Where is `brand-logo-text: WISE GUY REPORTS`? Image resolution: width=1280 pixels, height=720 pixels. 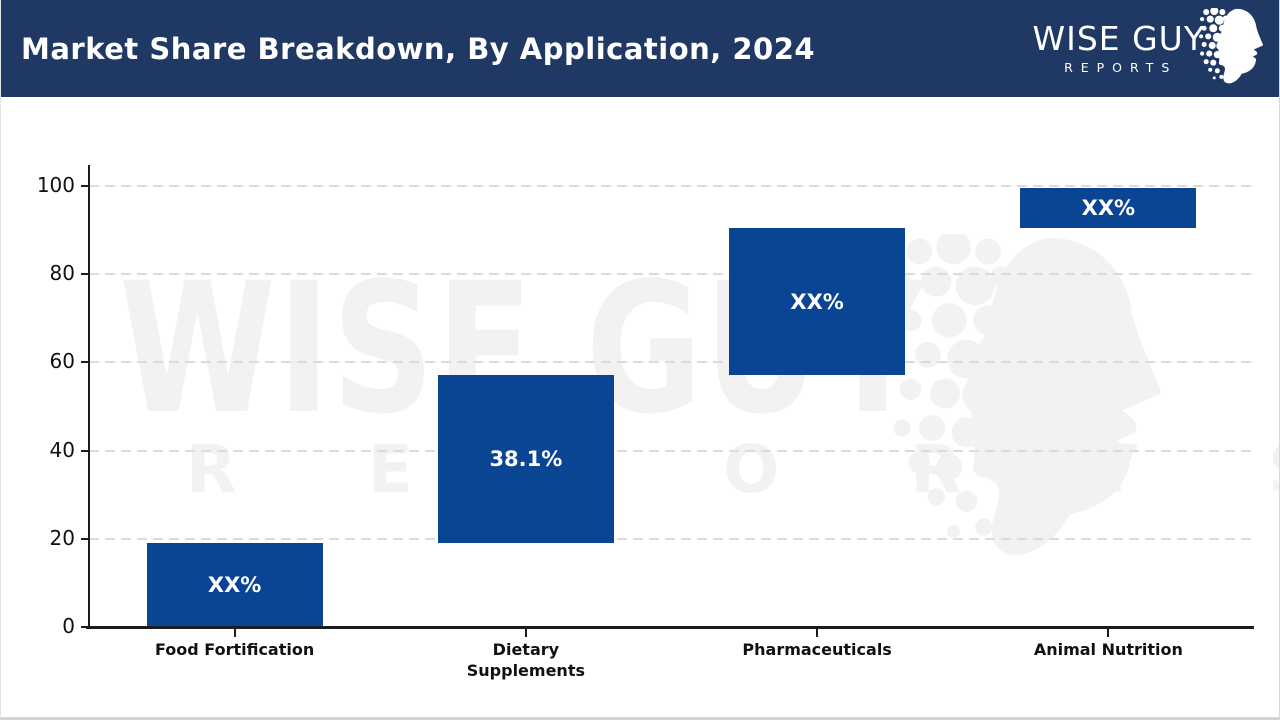 brand-logo-text: WISE GUY REPORTS is located at coordinates (1118, 48).